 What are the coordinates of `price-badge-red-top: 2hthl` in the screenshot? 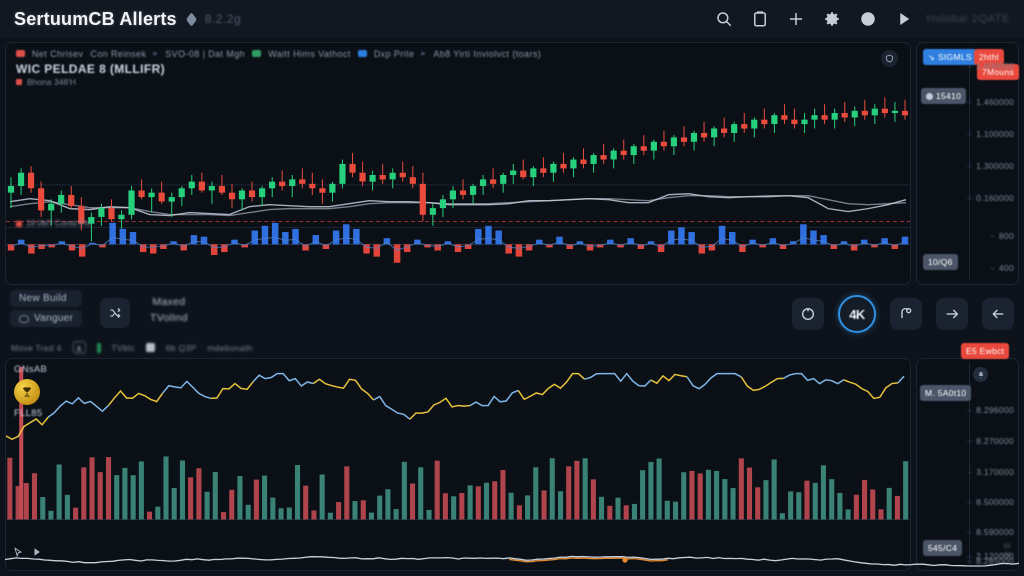 It's located at (989, 57).